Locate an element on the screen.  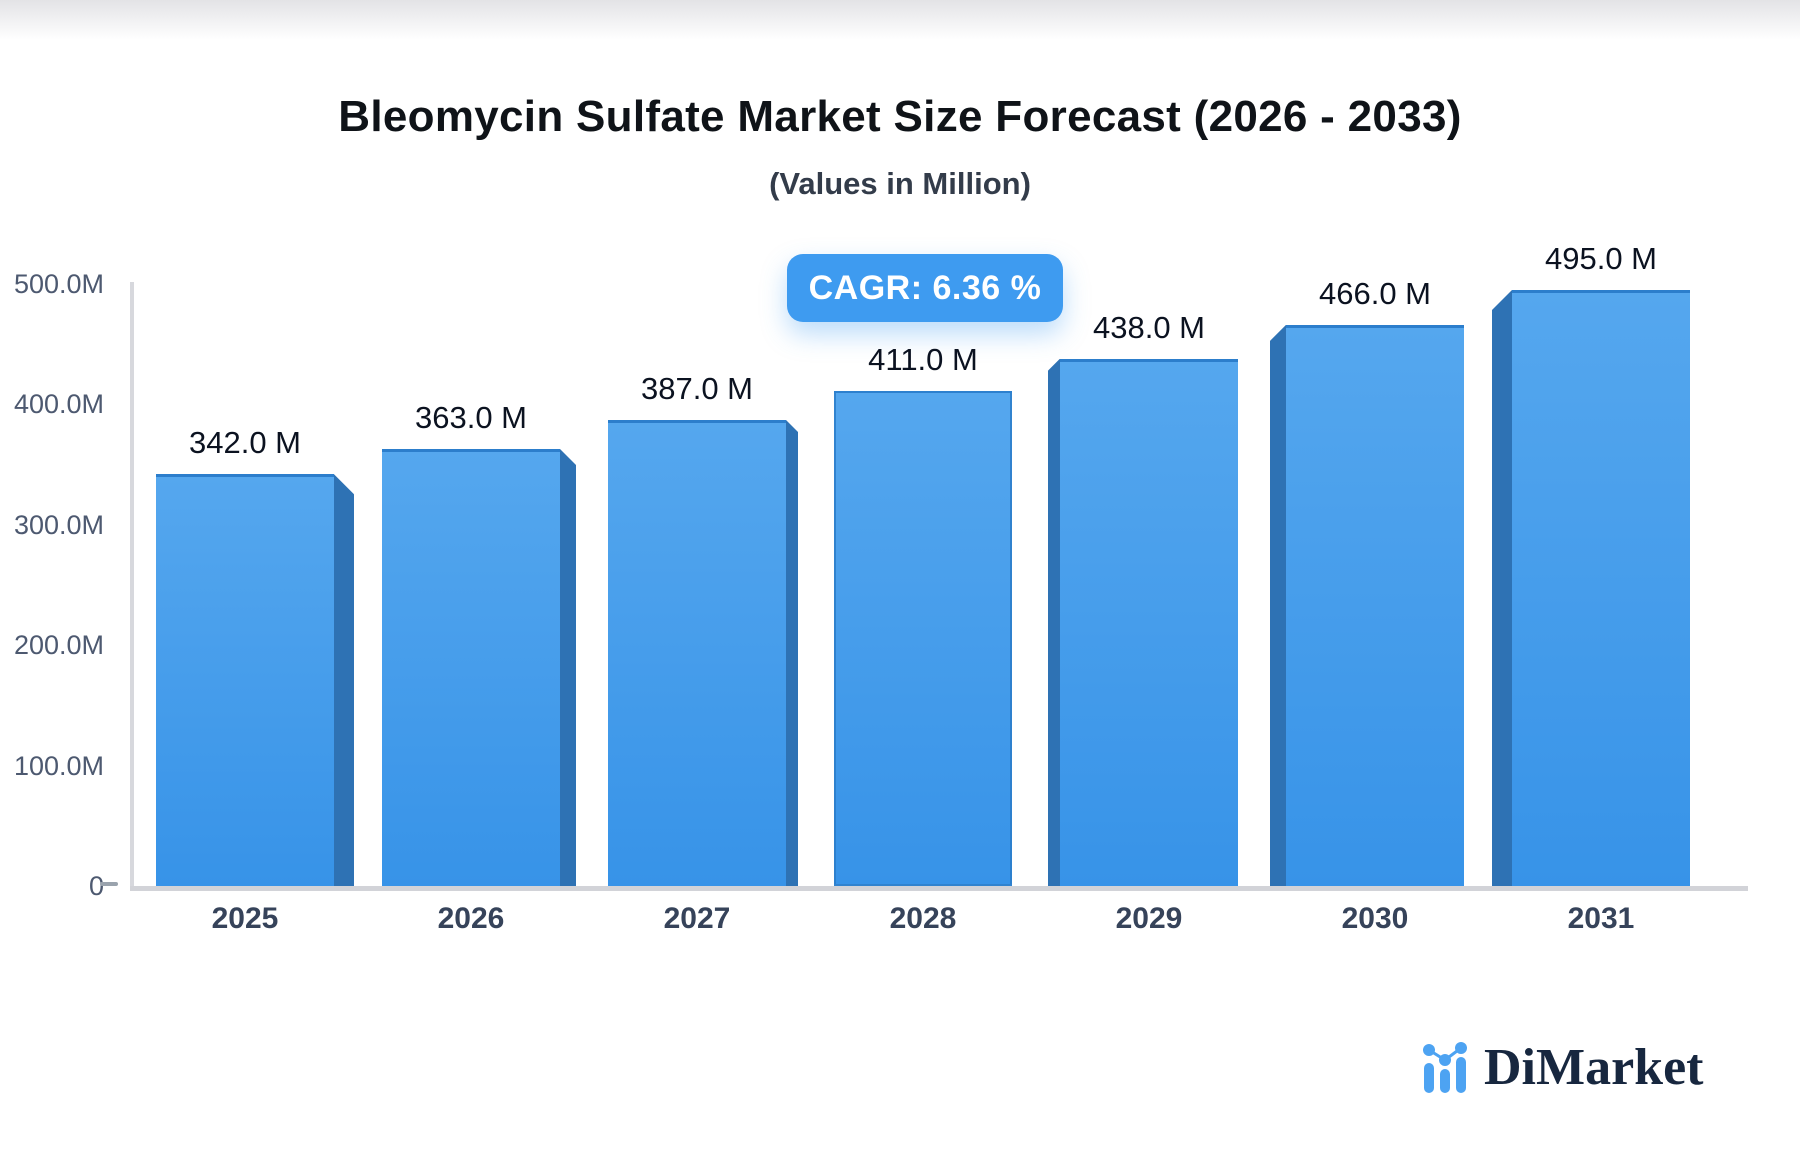
x-axis-line is located at coordinates (939, 888).